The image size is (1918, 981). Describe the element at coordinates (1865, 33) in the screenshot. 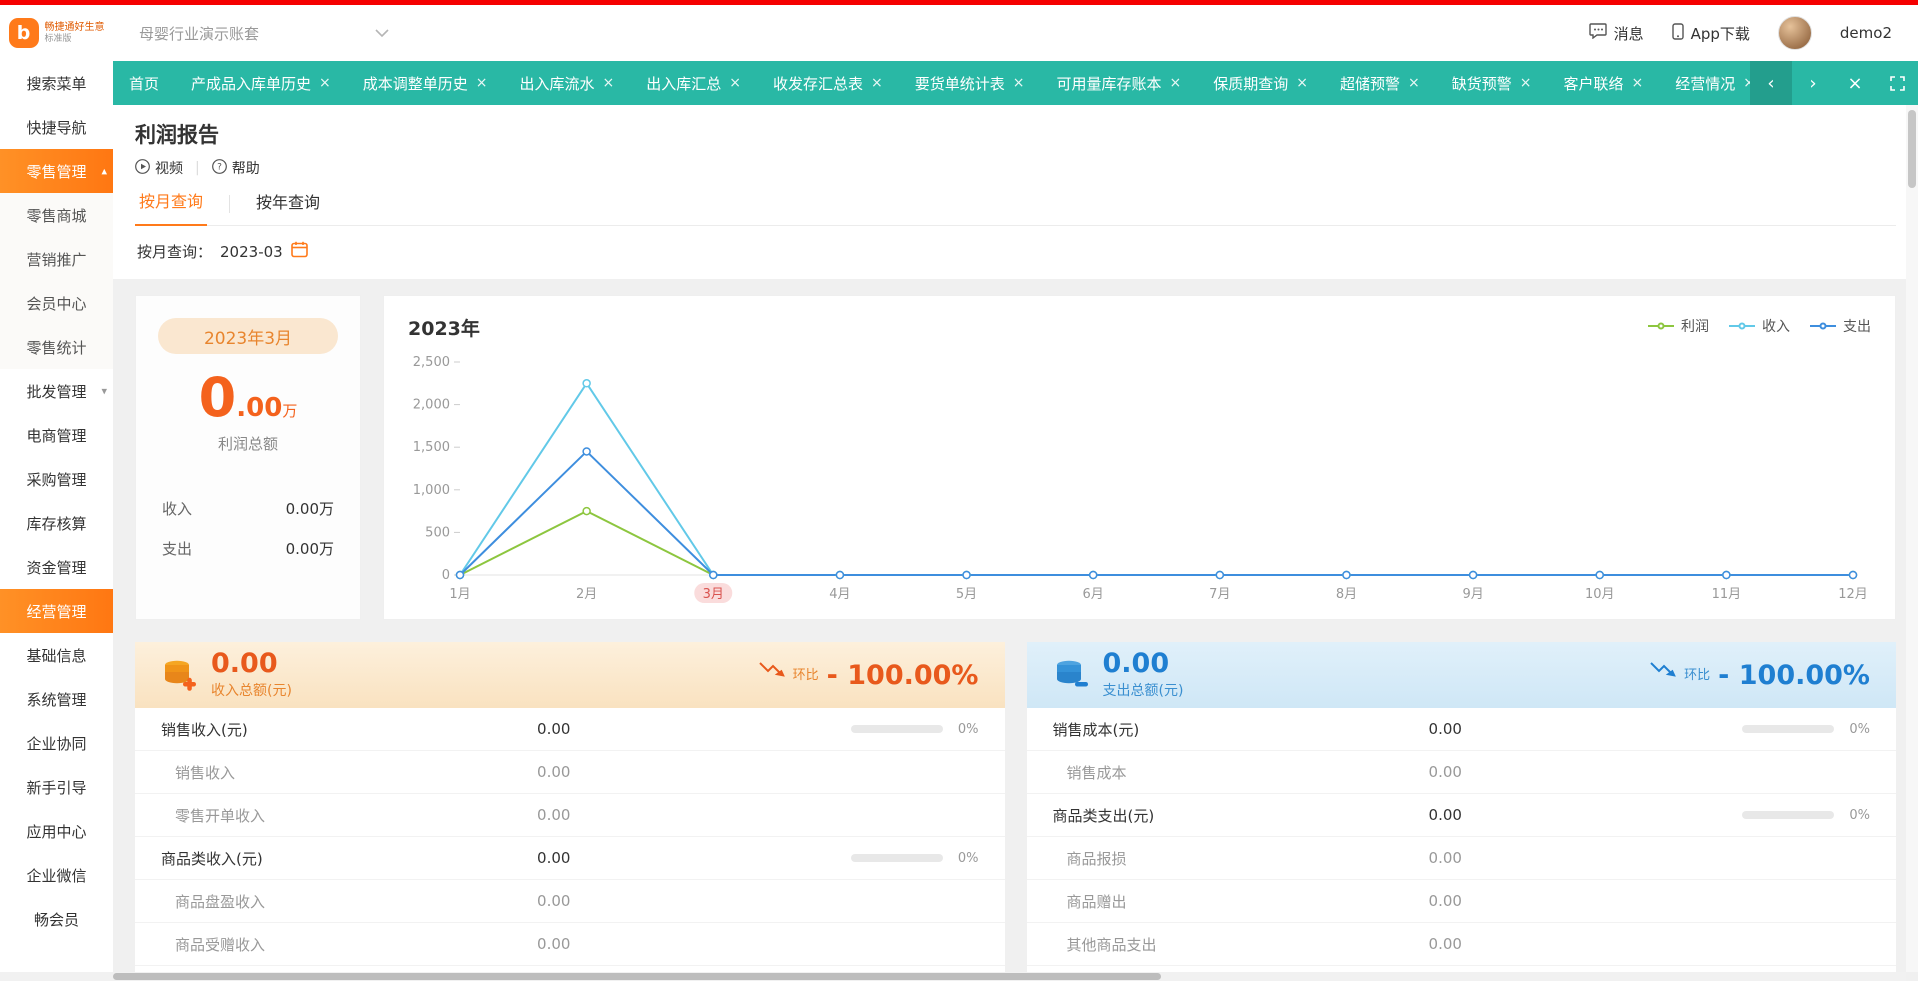

I see `username: demo2` at that location.